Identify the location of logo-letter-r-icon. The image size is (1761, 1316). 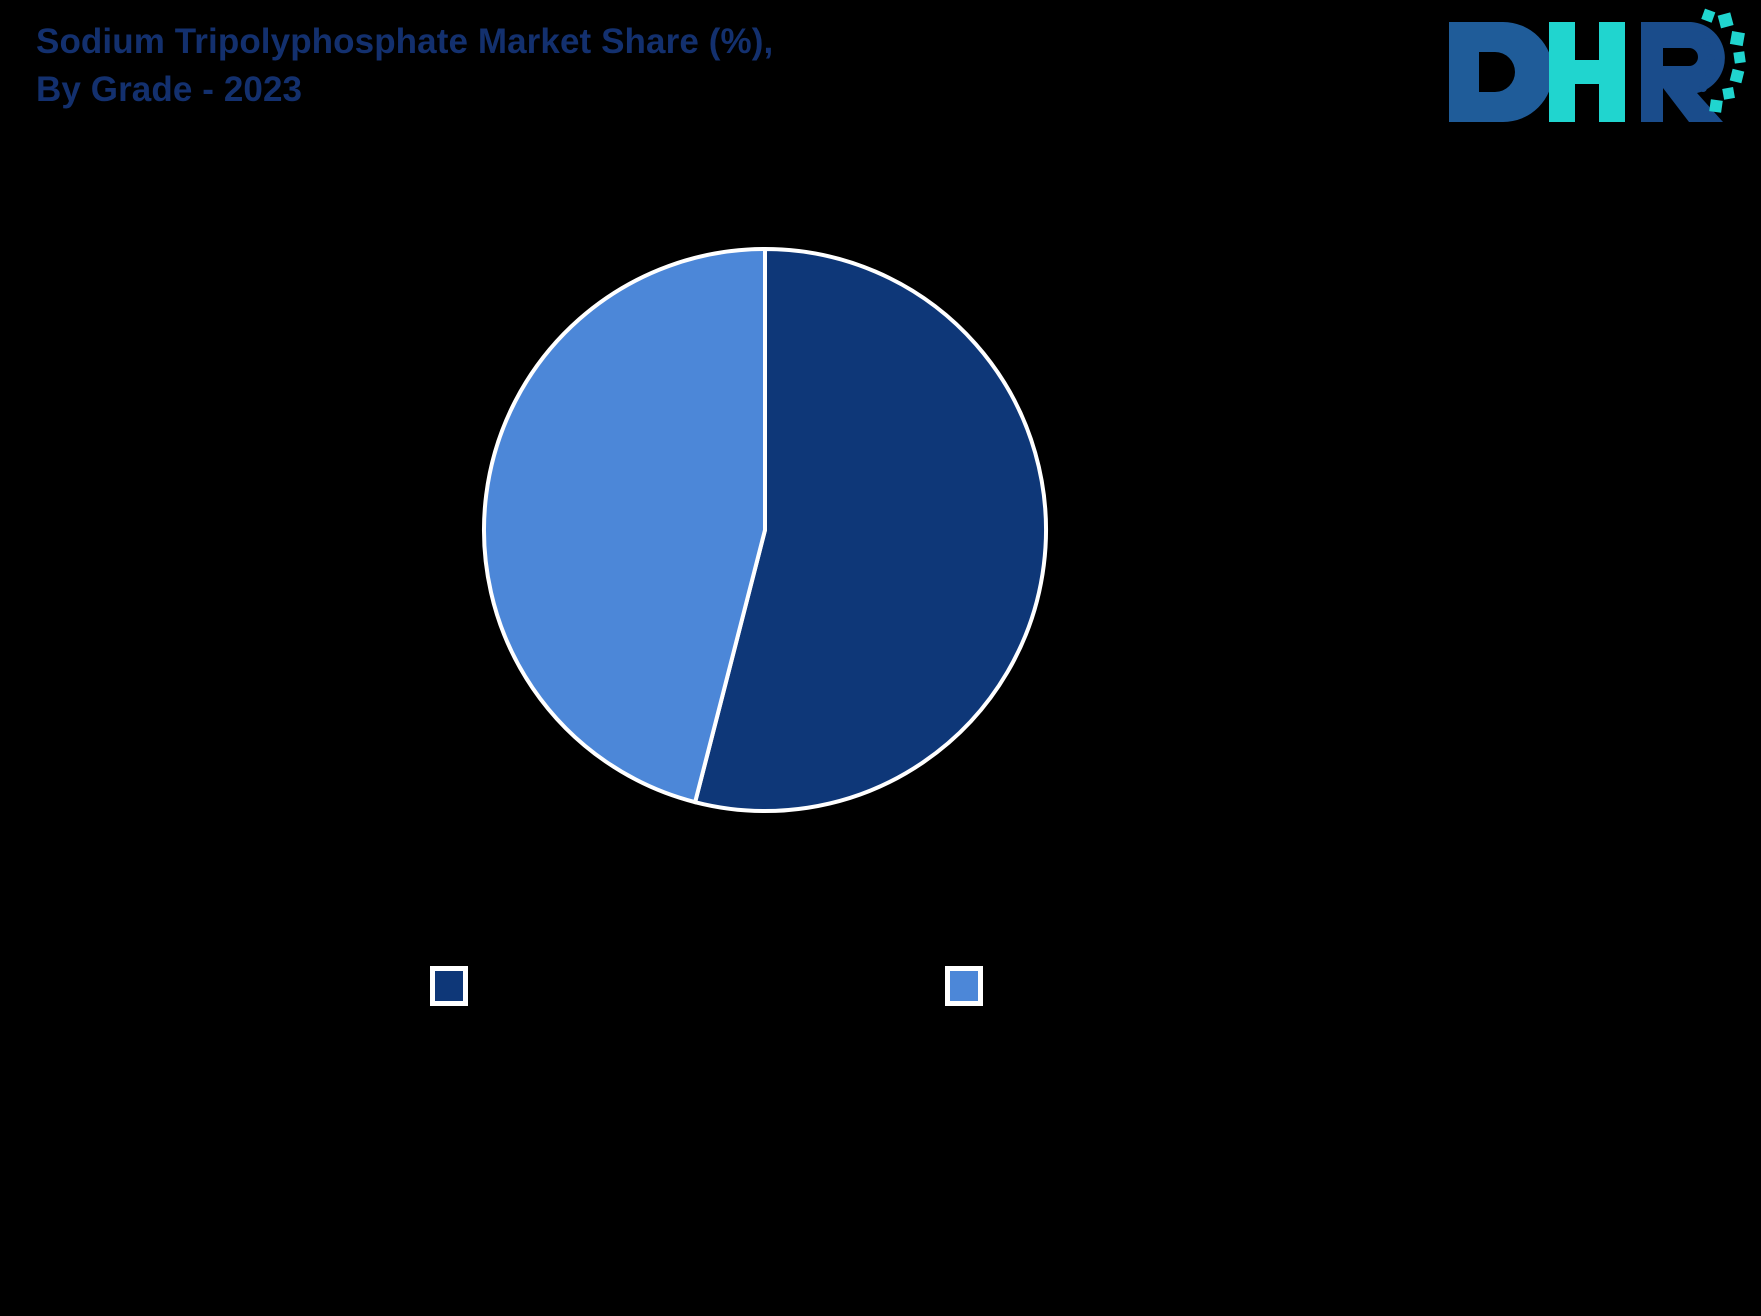
(1683, 72).